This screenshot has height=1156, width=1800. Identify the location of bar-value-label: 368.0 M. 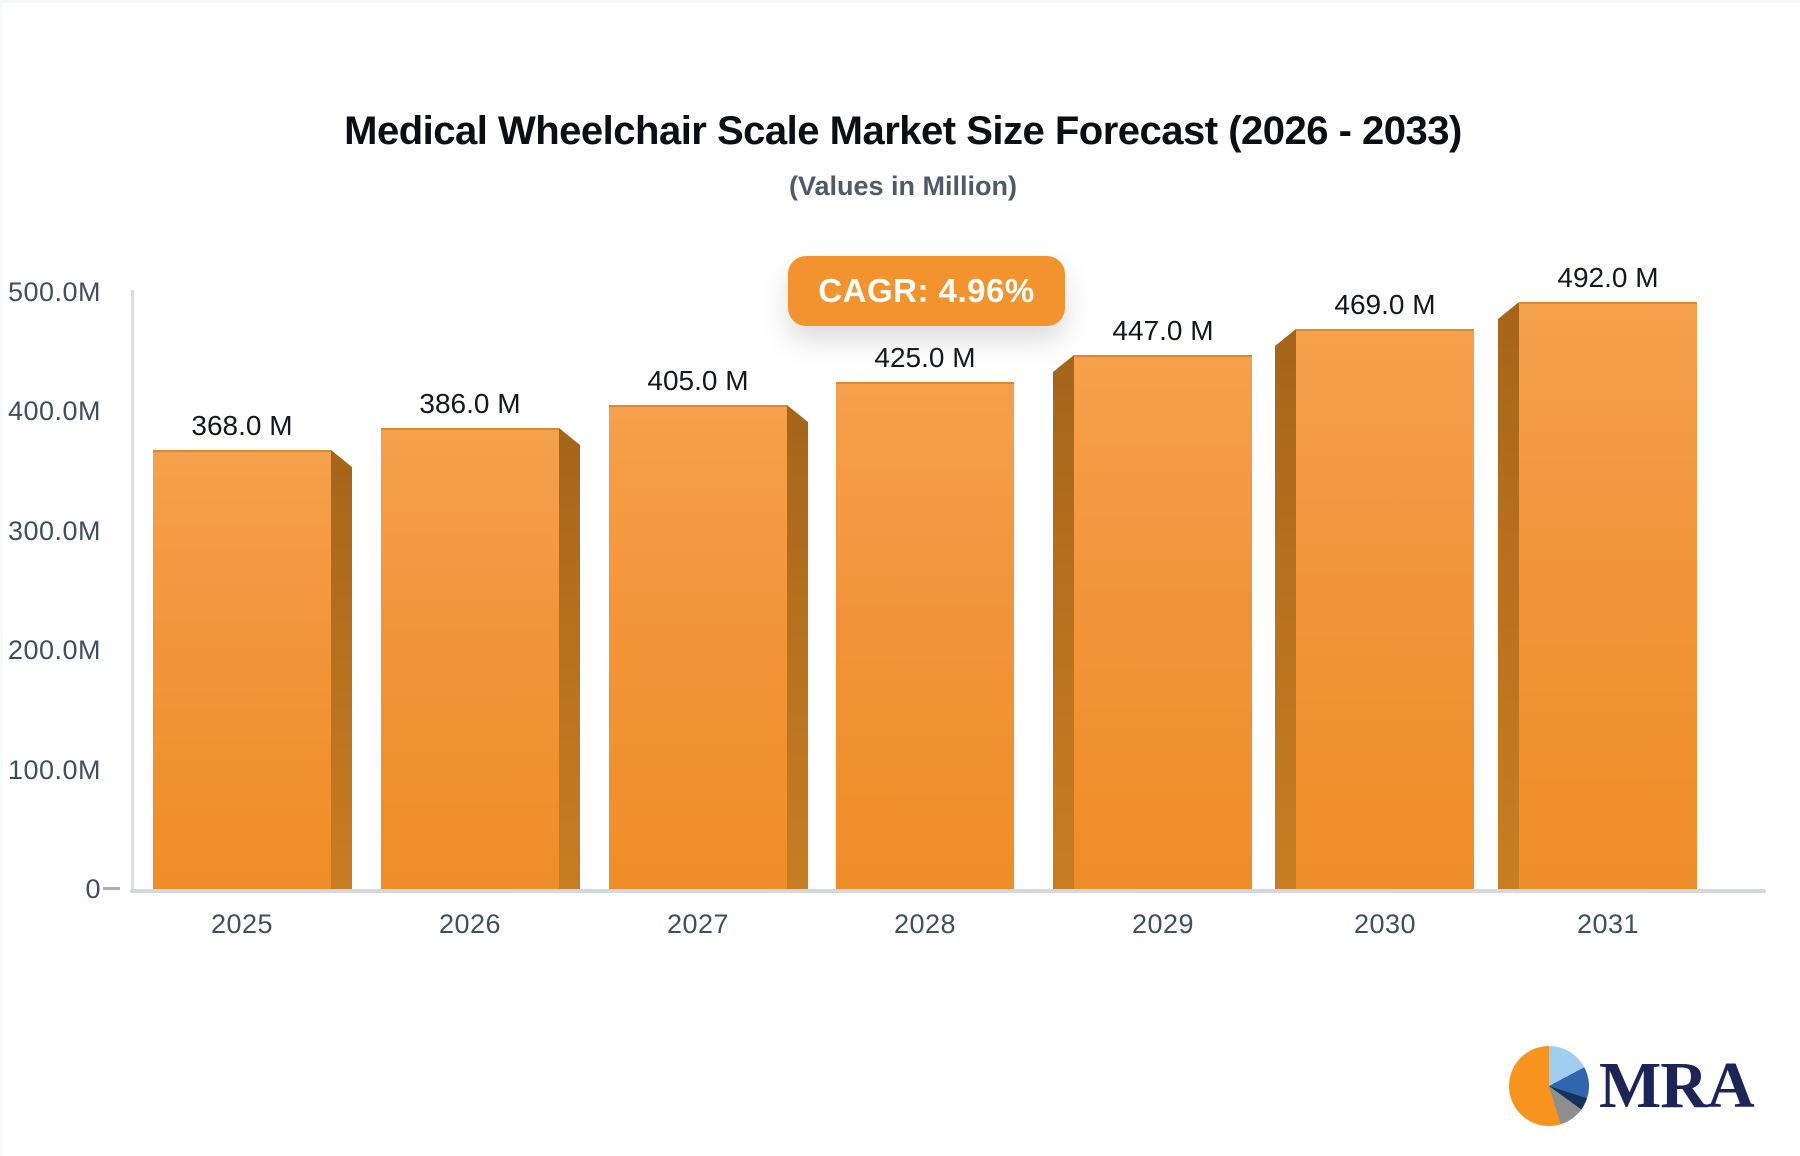
(242, 425).